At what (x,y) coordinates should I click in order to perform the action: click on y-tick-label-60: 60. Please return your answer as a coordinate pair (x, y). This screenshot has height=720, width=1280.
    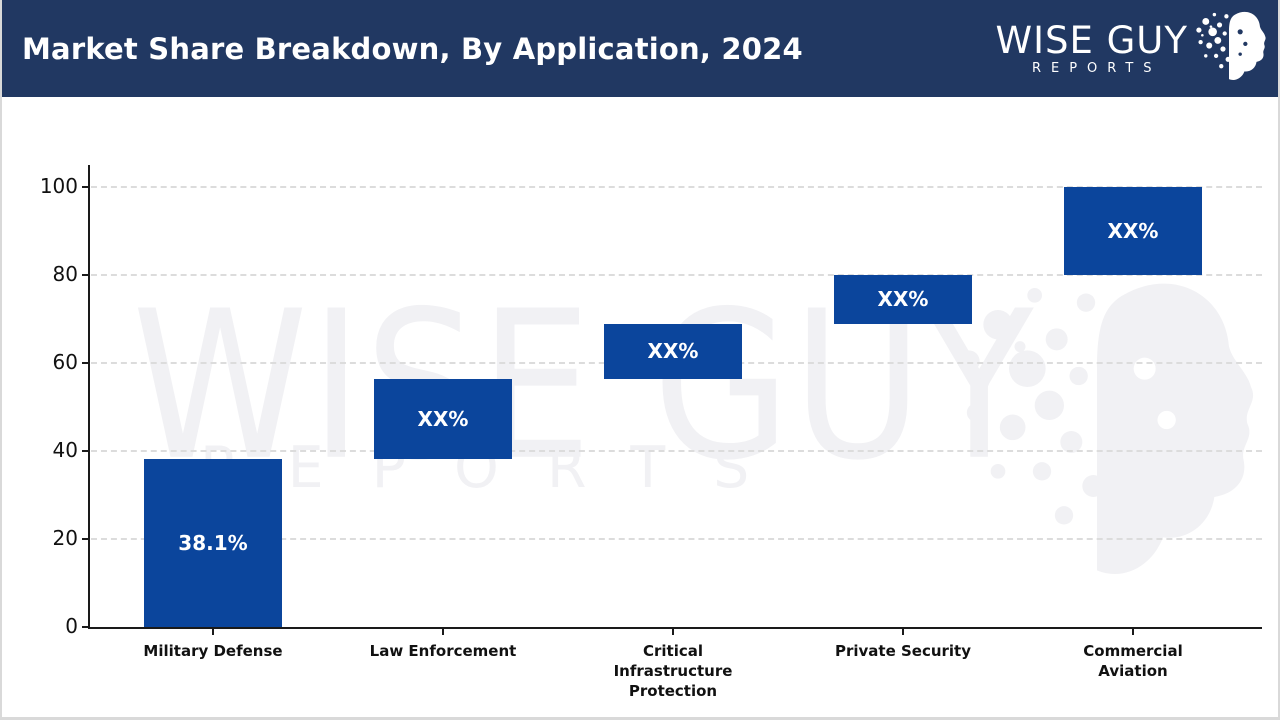
    Looking at the image, I should click on (65, 362).